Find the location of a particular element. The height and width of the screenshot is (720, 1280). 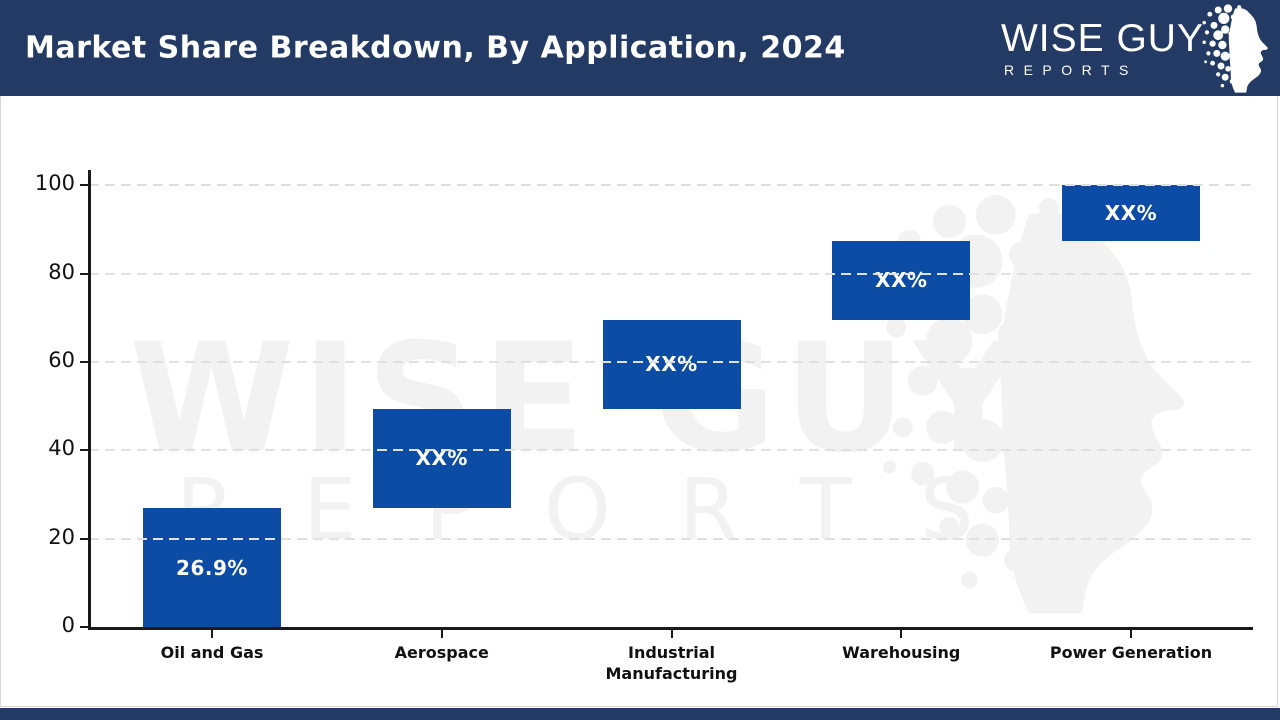

x-tick-label: Oil and Gas is located at coordinates (212, 652).